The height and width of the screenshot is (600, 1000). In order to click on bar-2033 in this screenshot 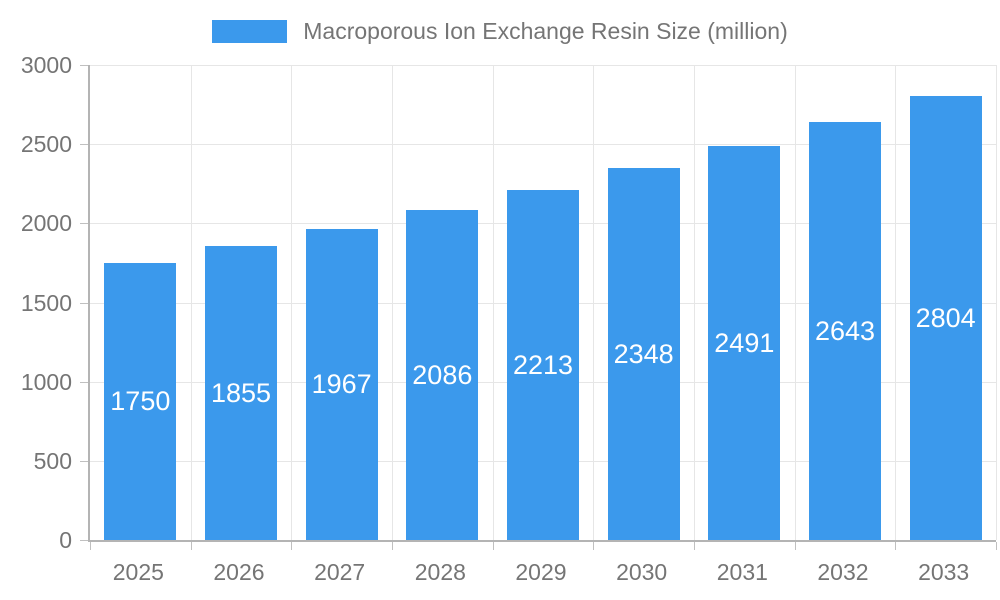, I will do `click(945, 318)`.